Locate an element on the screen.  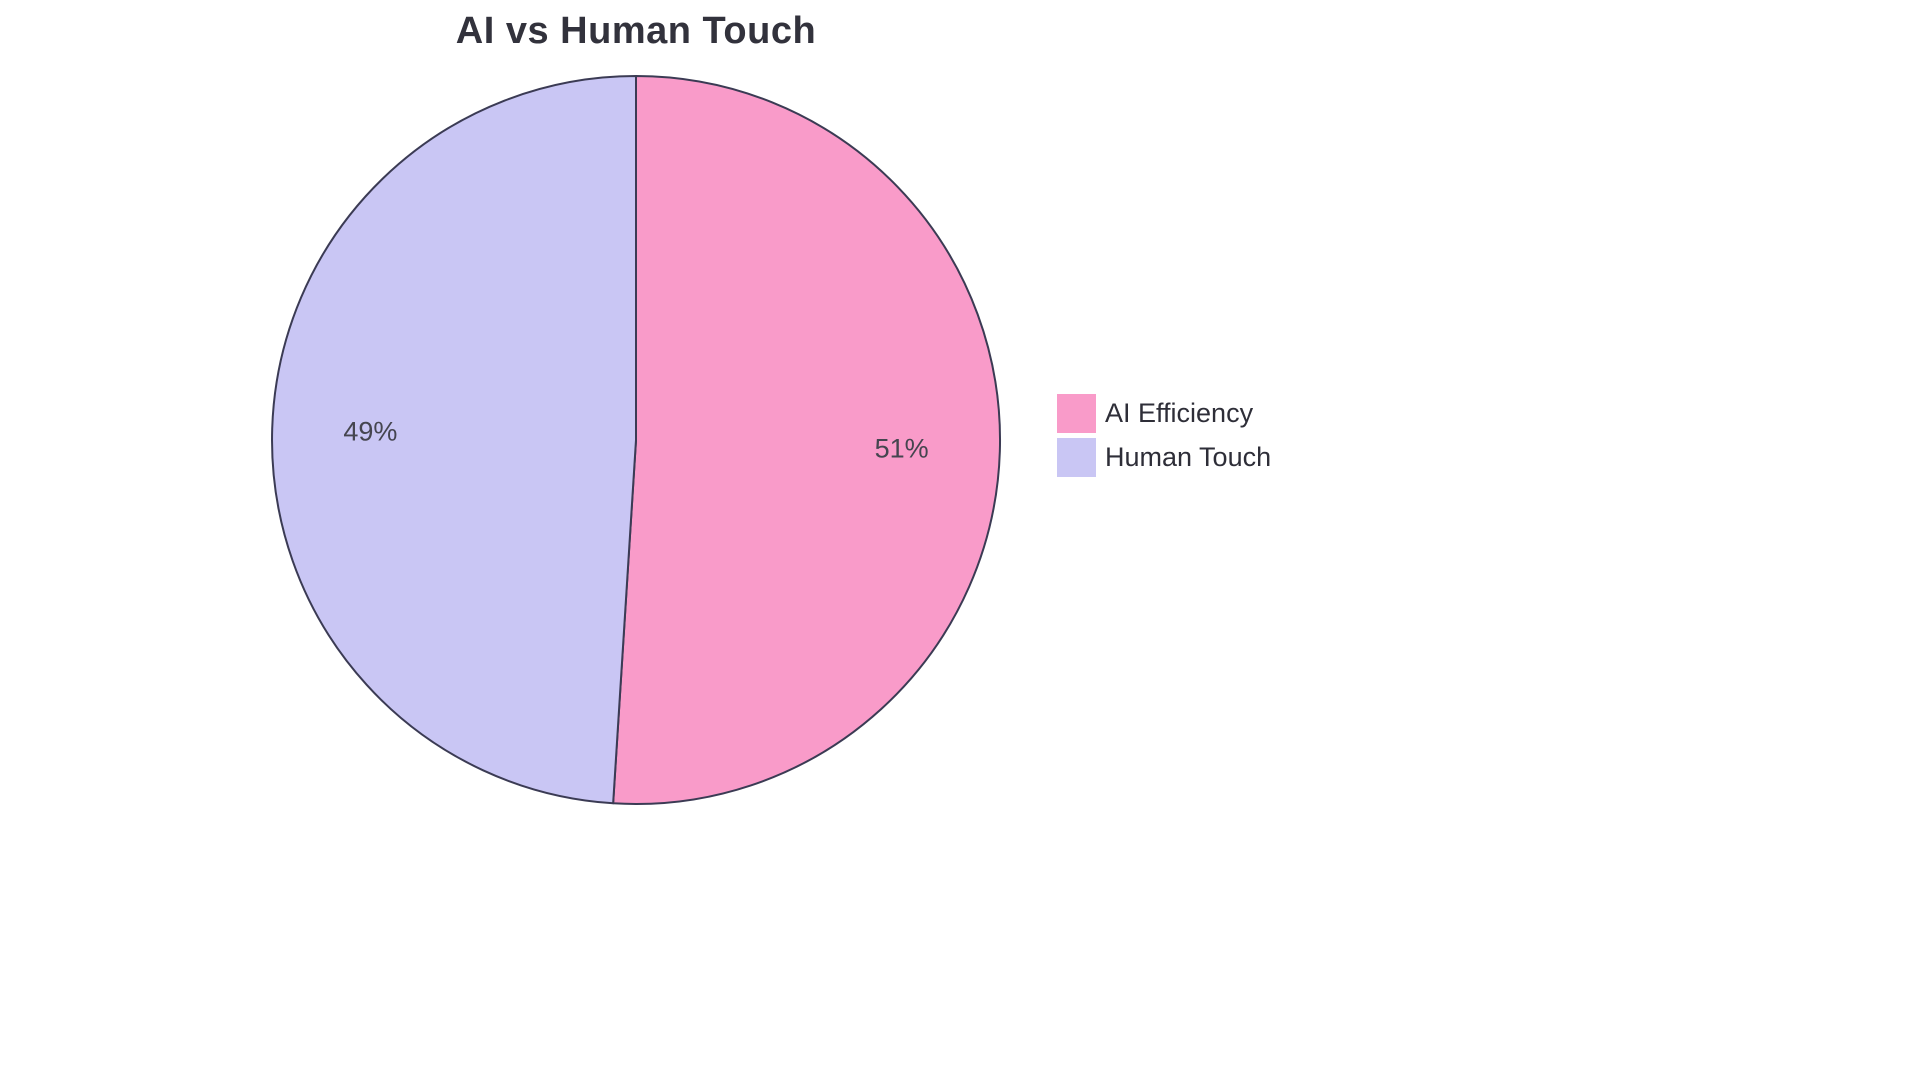
pie-value-label-ai-efficiency: 51% is located at coordinates (902, 448).